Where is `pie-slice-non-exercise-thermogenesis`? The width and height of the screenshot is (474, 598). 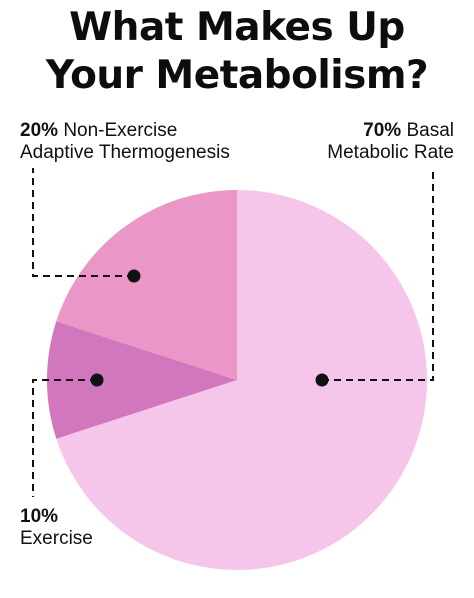
pie-slice-non-exercise-thermogenesis is located at coordinates (147, 285).